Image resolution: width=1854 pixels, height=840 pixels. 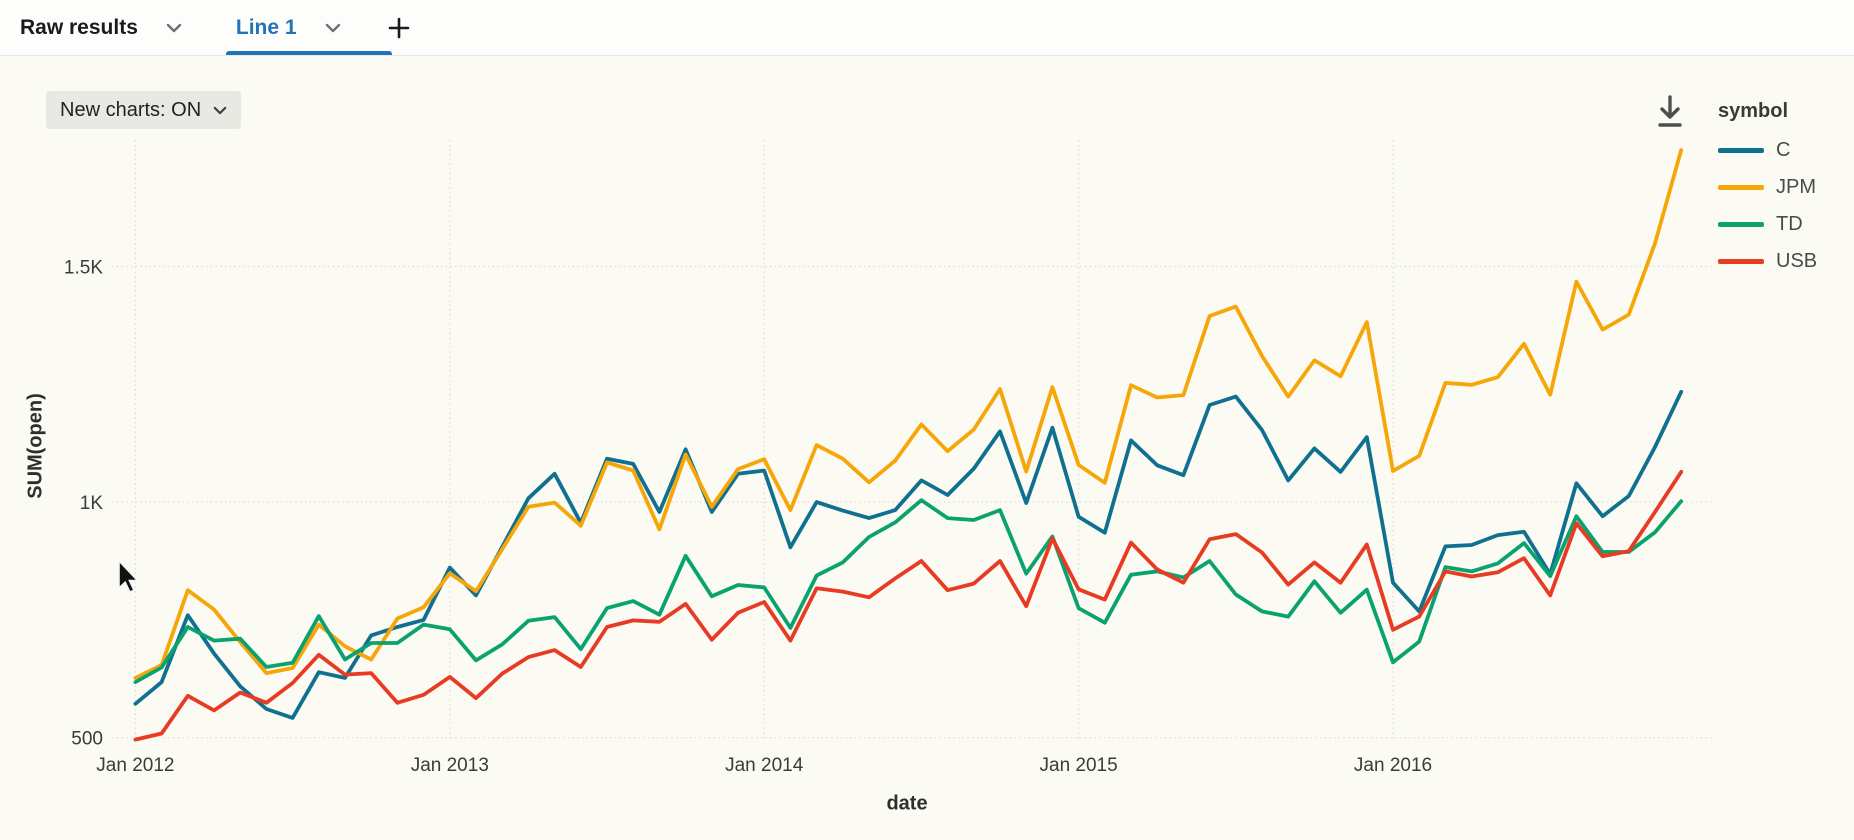 What do you see at coordinates (1670, 113) in the screenshot?
I see `download-icon` at bounding box center [1670, 113].